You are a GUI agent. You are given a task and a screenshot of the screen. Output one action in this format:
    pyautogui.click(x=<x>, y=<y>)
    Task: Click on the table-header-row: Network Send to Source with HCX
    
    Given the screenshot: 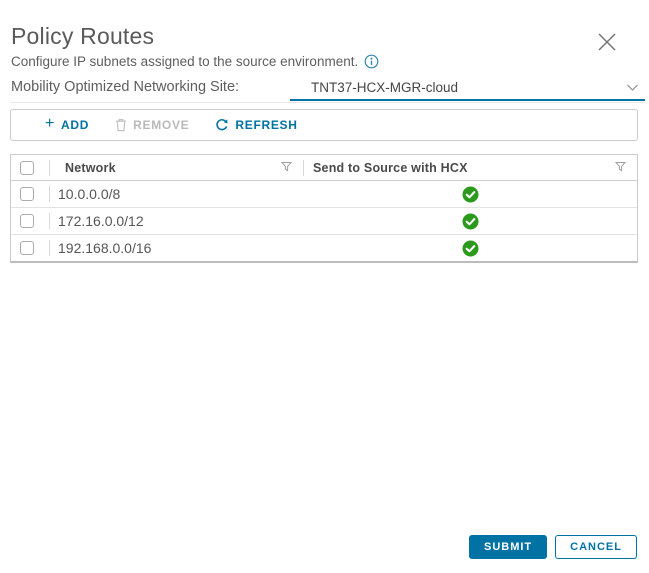 What is the action you would take?
    pyautogui.click(x=324, y=168)
    